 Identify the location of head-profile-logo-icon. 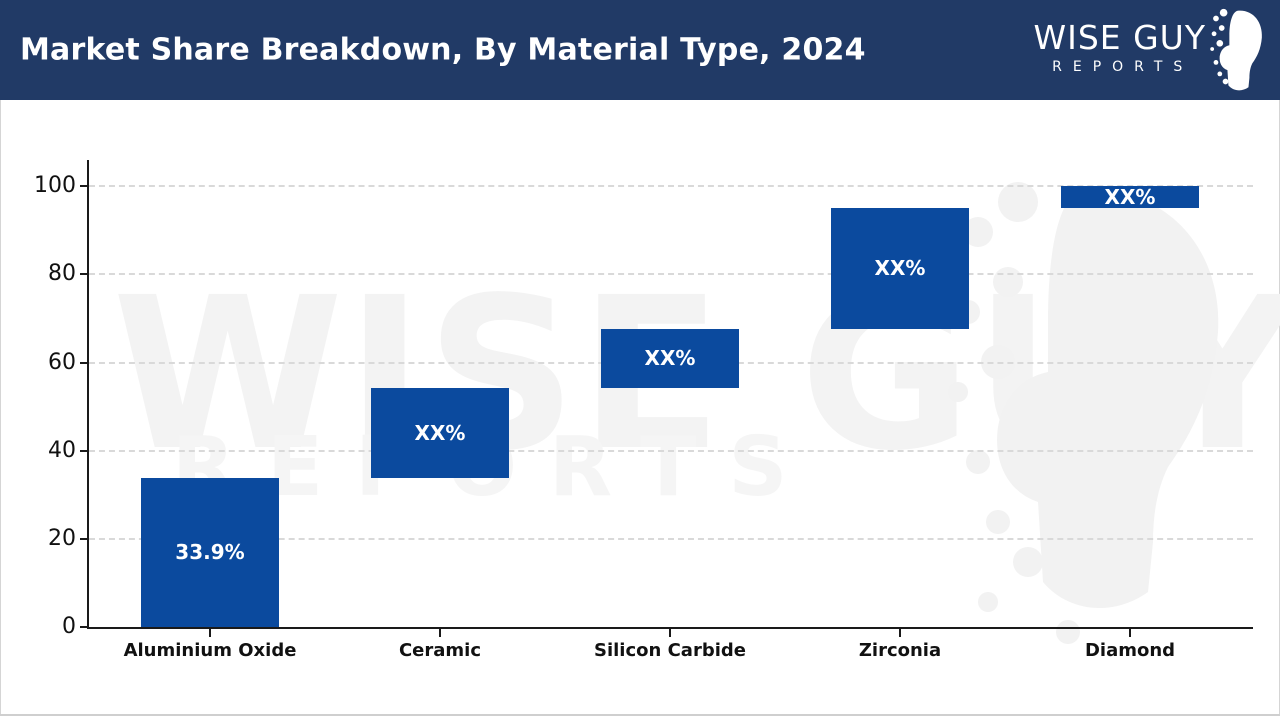
(1236, 49).